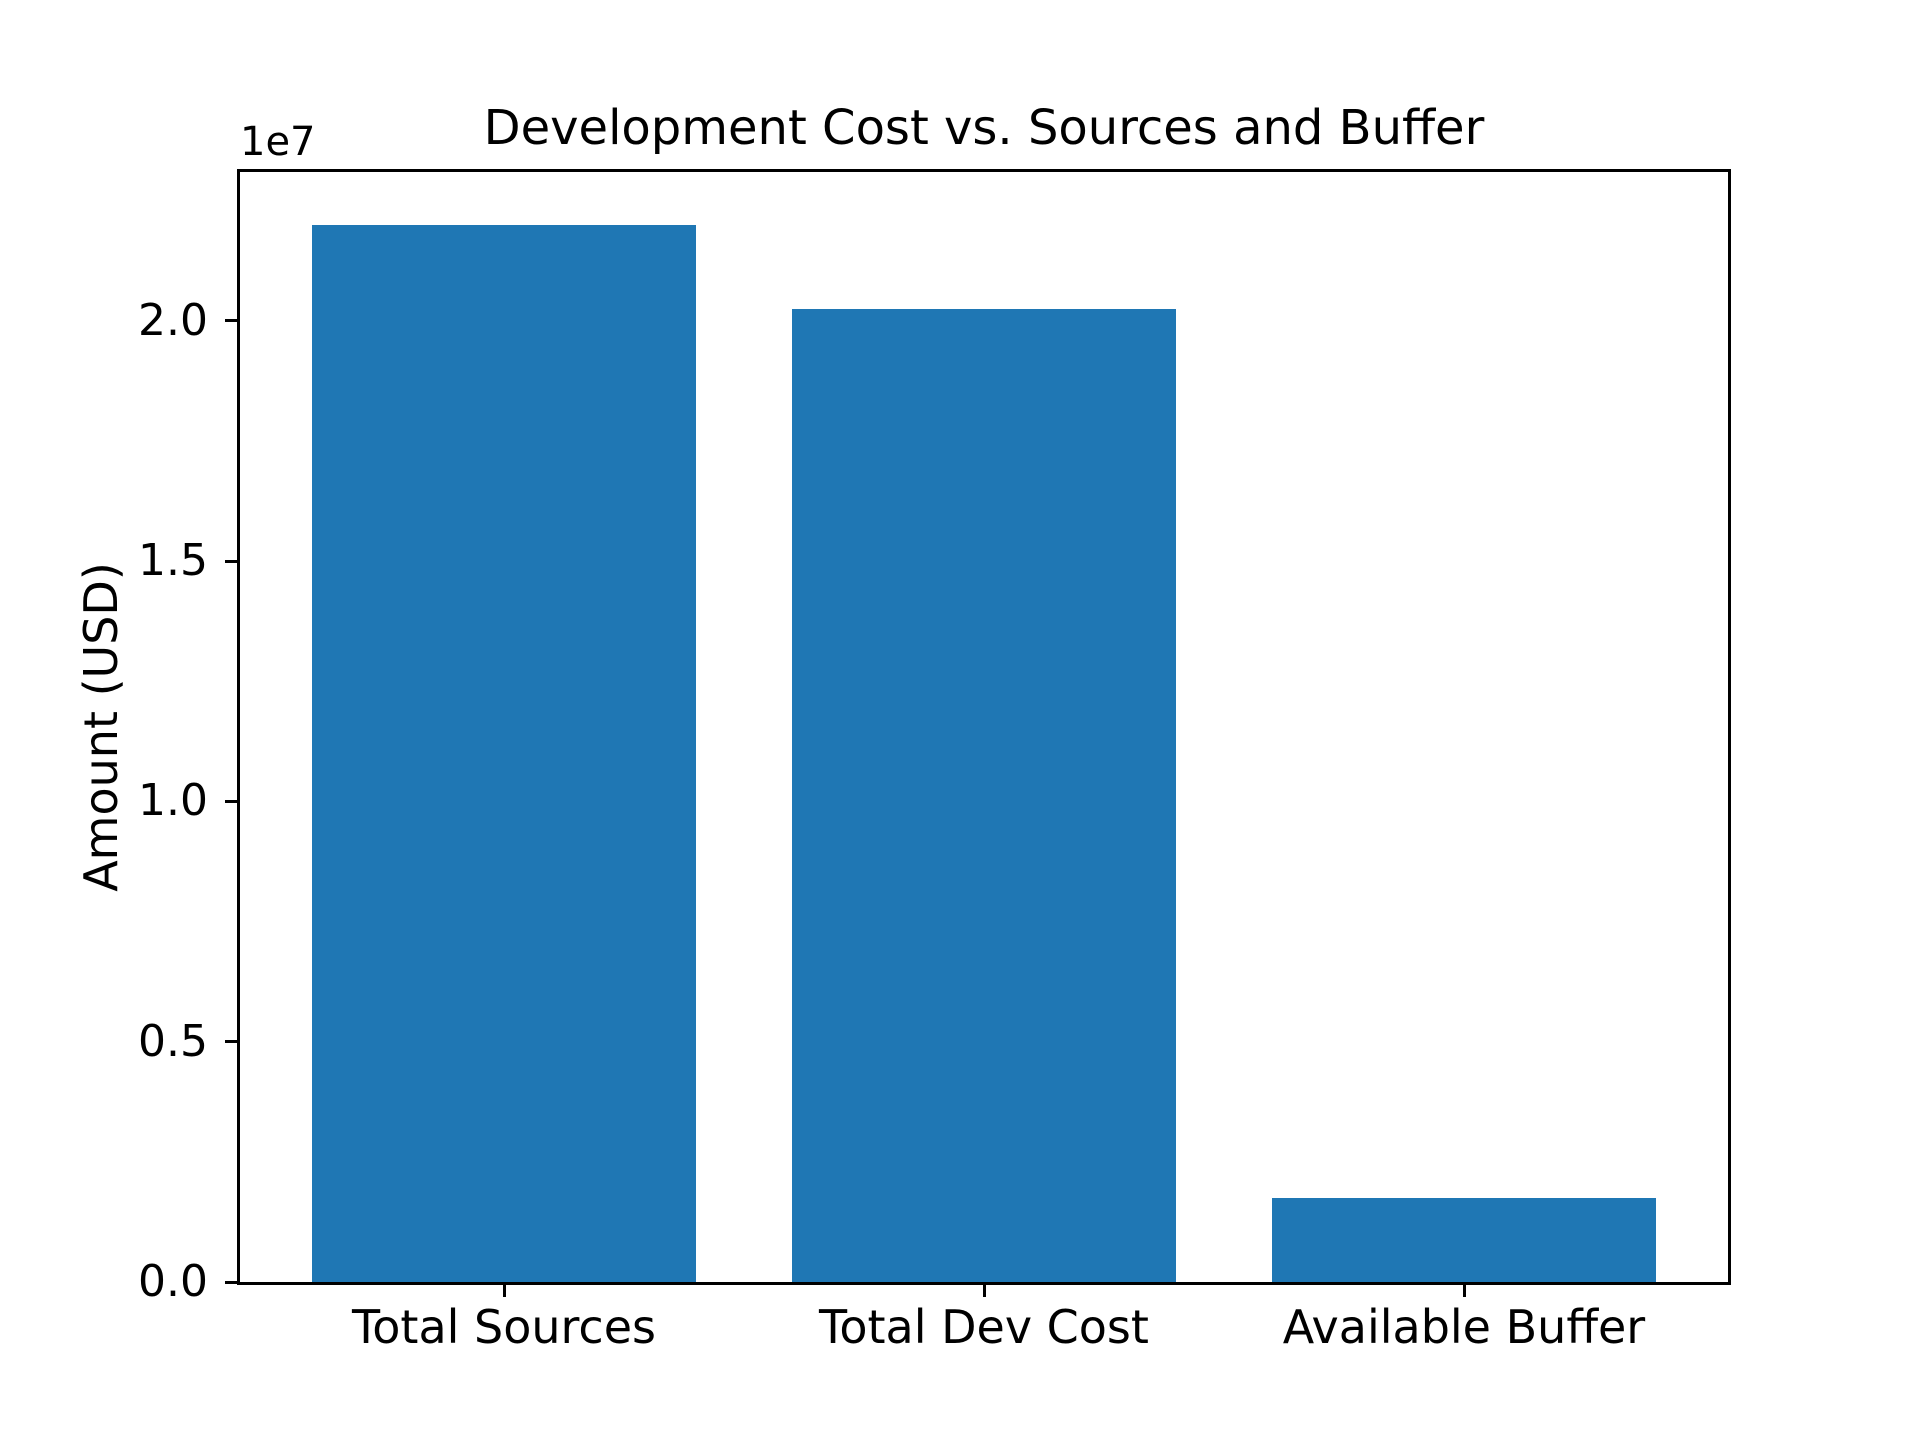  Describe the element at coordinates (984, 128) in the screenshot. I see `chart-title: Development Cost vs. Sources and Buffer` at that location.